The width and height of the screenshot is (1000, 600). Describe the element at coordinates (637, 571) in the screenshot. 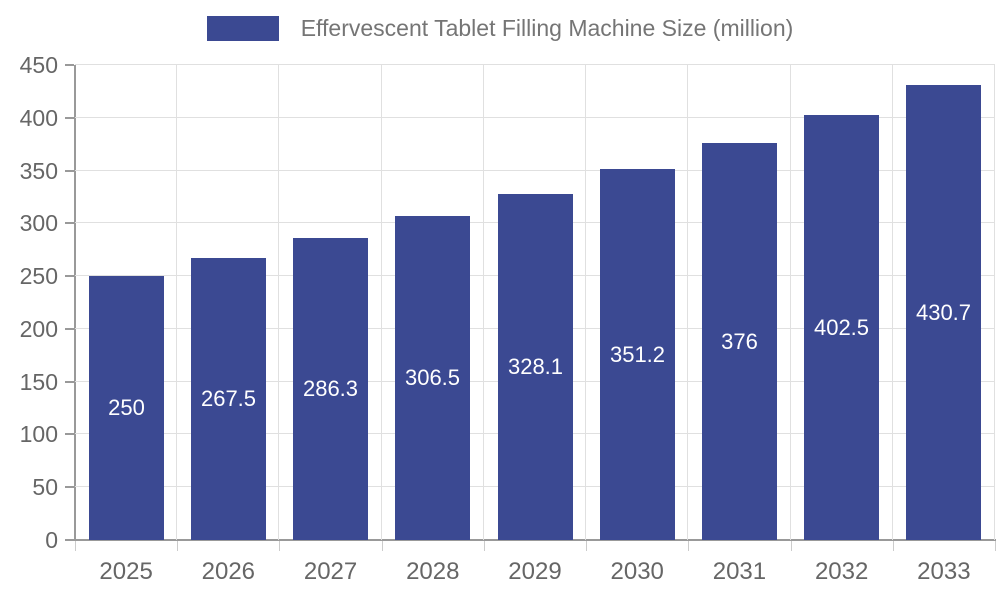

I see `x-tick-label-2030: 2030` at that location.